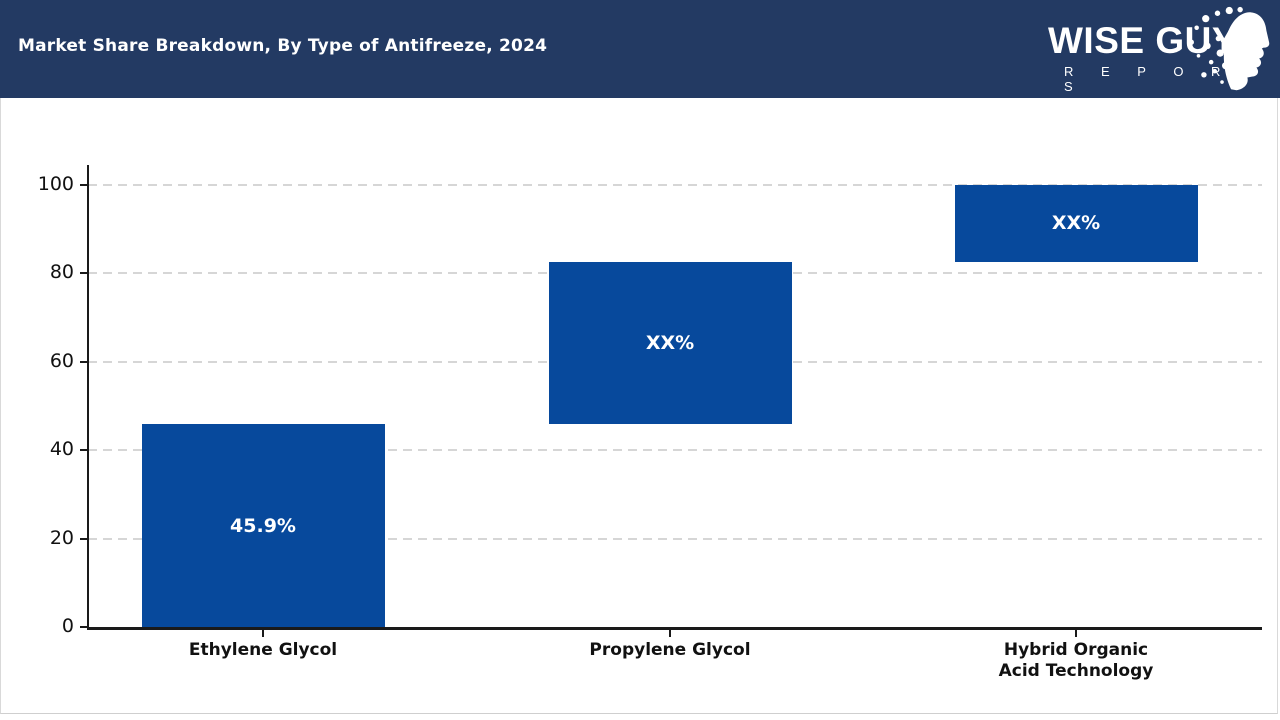  What do you see at coordinates (61, 360) in the screenshot?
I see `y-tick-label: 60` at bounding box center [61, 360].